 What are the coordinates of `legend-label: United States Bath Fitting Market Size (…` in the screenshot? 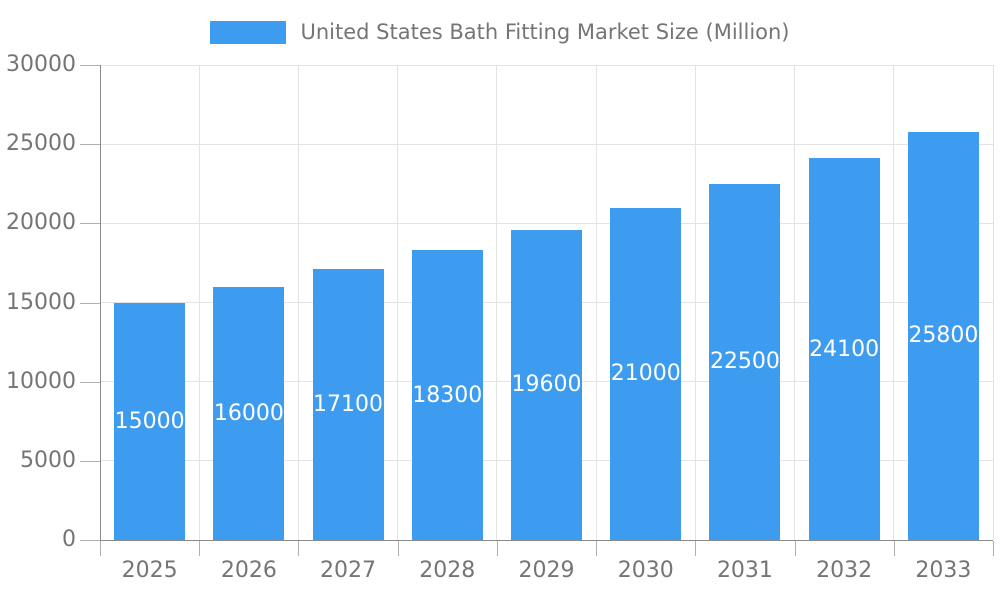 It's located at (545, 32).